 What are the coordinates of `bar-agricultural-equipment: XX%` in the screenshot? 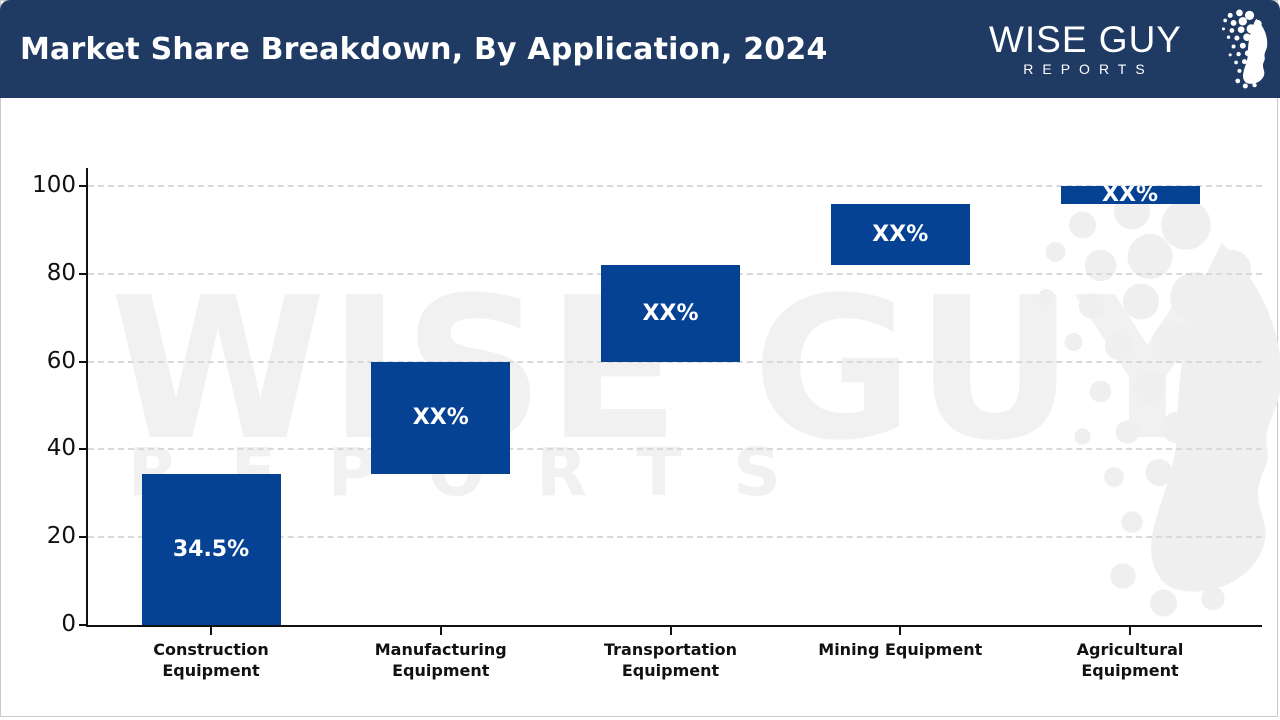 It's located at (1130, 195).